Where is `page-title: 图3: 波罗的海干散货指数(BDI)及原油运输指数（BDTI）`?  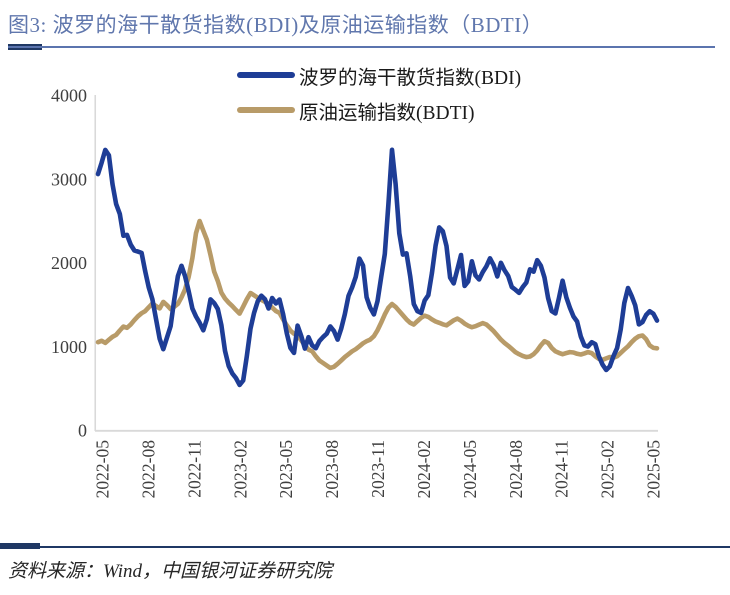
page-title: 图3: 波罗的海干散货指数(BDI)及原油运输指数（BDTI） is located at coordinates (276, 25).